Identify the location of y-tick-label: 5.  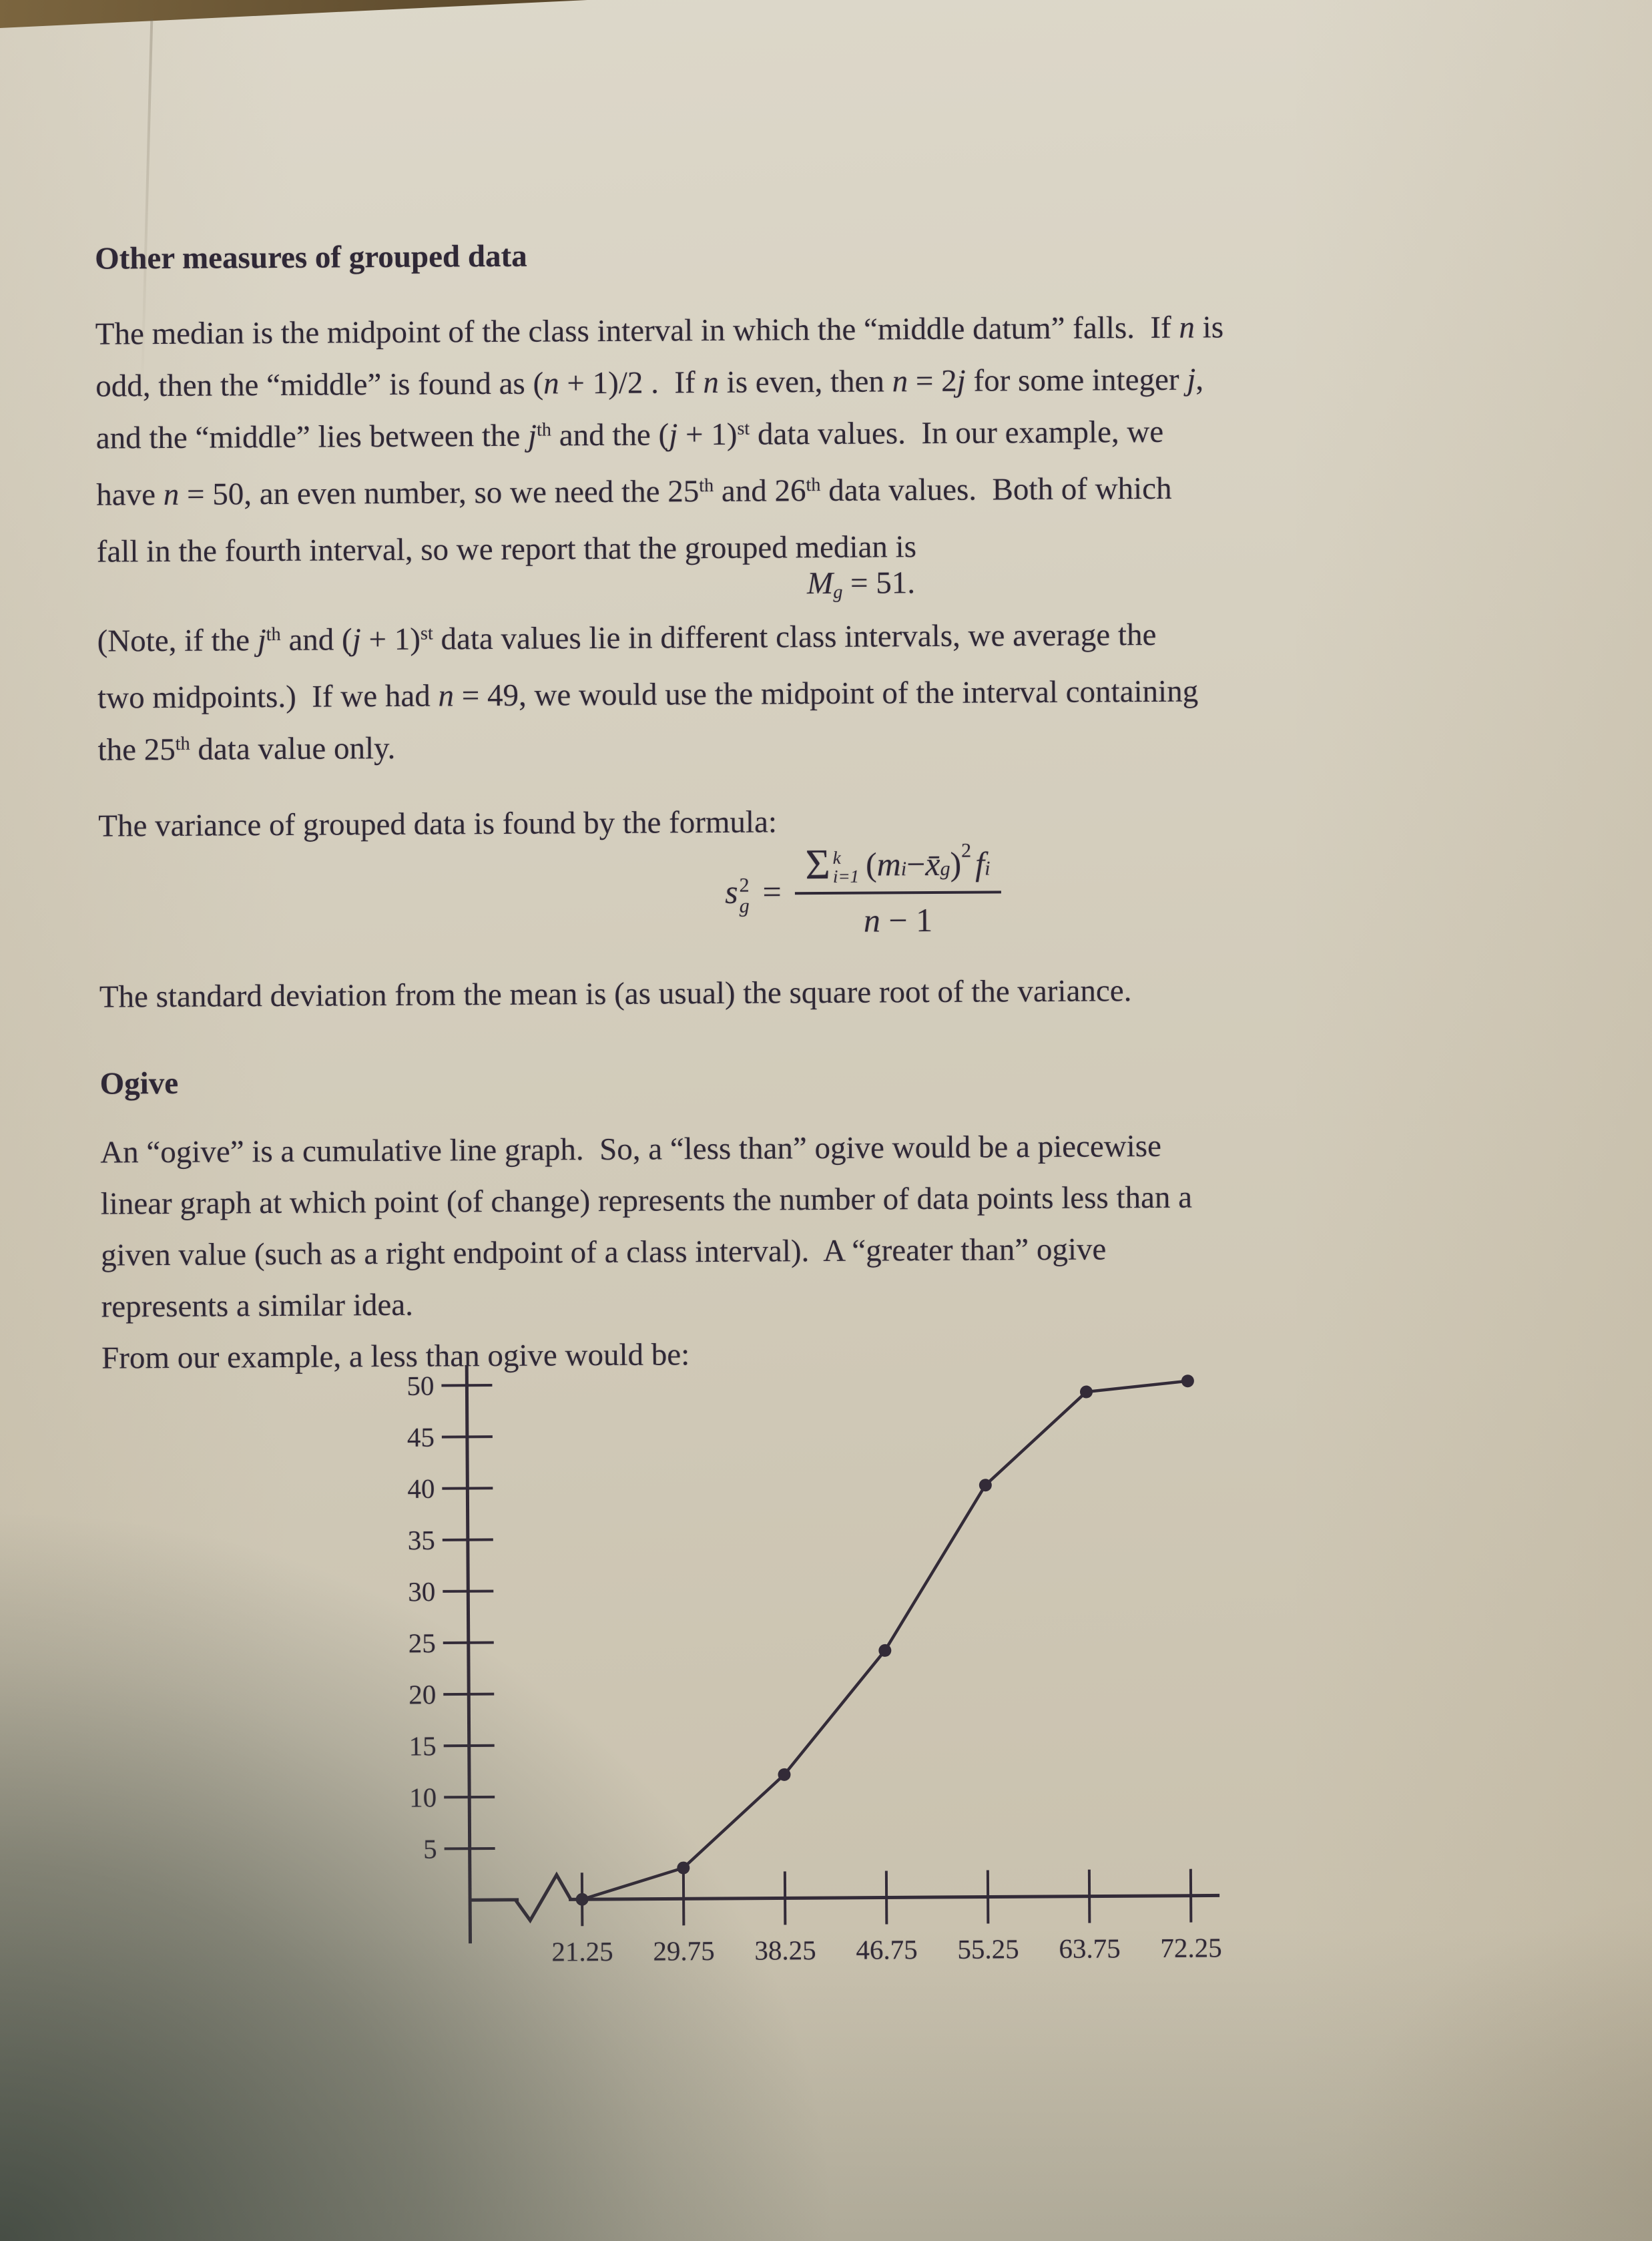
(430, 1848).